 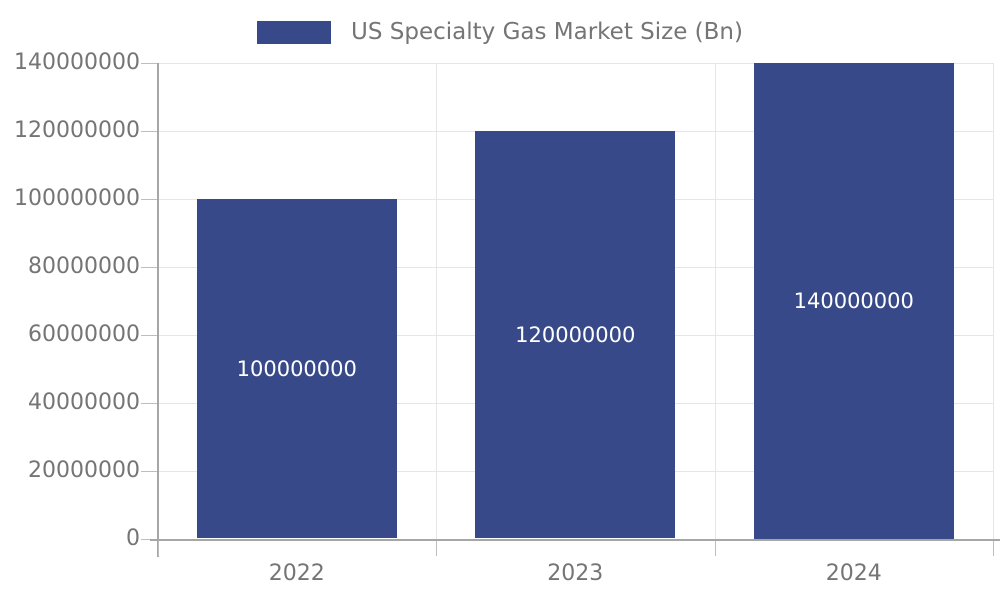 I want to click on legend-swatch-icon, so click(x=294, y=32).